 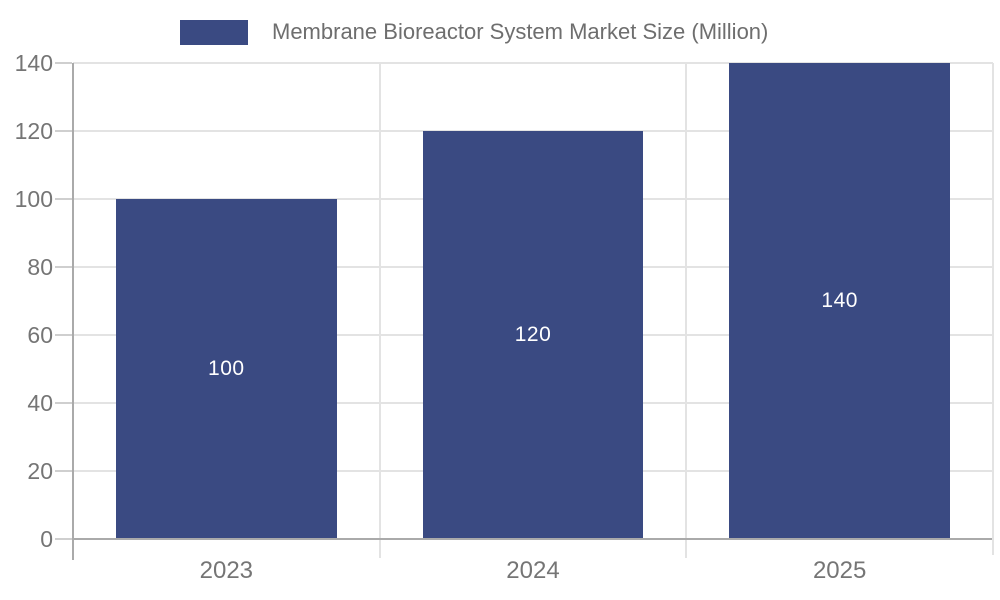 I want to click on y-tick-label: 140, so click(x=33, y=63).